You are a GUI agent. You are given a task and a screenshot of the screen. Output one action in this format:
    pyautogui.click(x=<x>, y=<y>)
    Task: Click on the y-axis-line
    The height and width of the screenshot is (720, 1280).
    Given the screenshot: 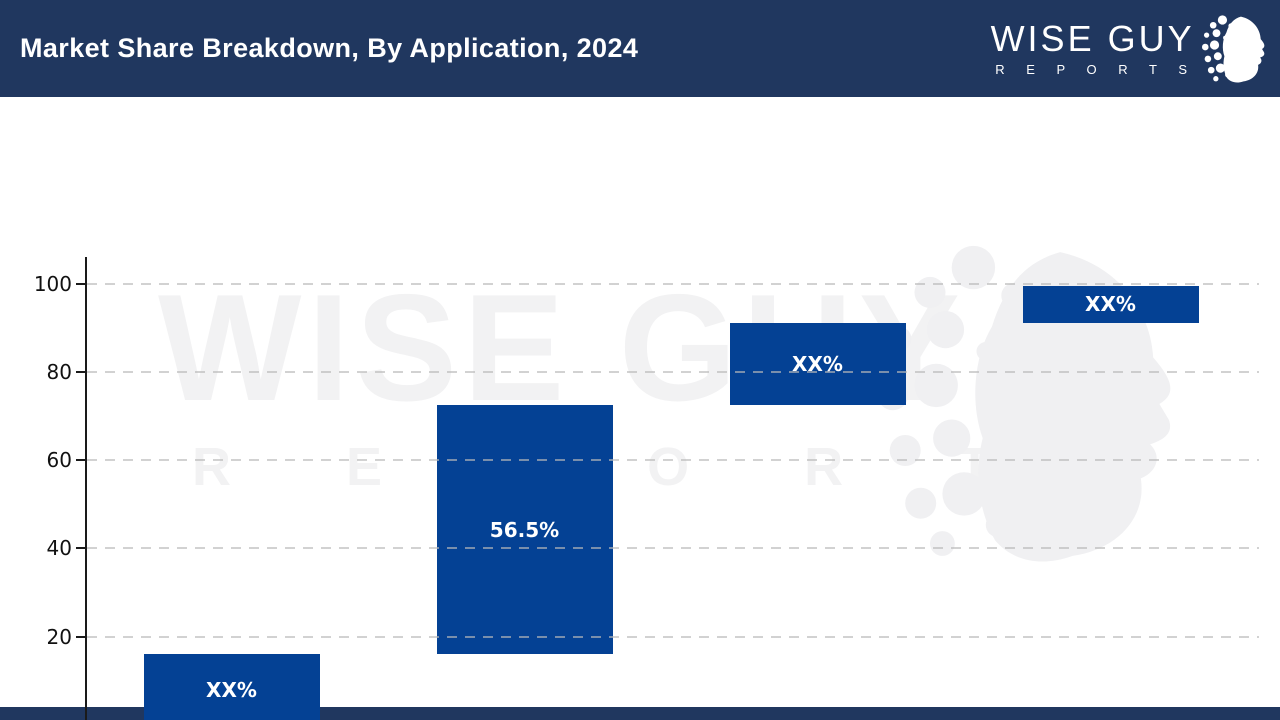 What is the action you would take?
    pyautogui.click(x=86, y=488)
    